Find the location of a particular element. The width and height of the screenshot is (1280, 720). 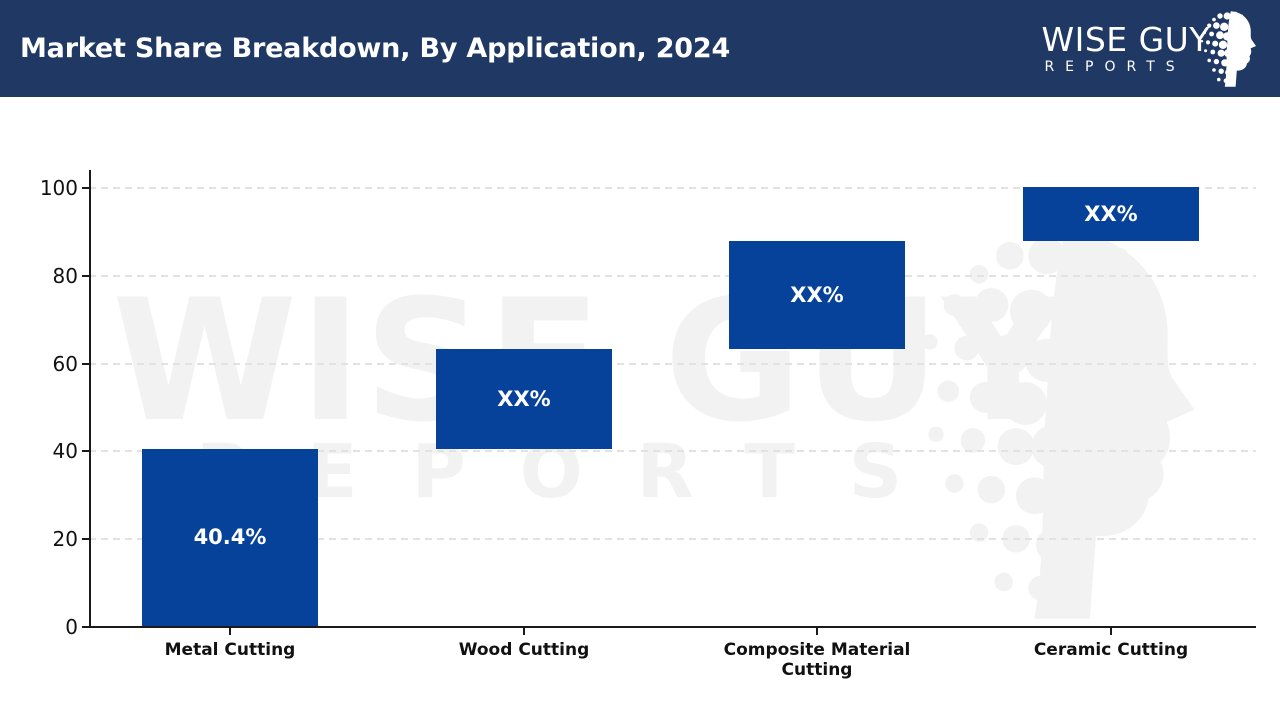

x-axis-line is located at coordinates (671, 627).